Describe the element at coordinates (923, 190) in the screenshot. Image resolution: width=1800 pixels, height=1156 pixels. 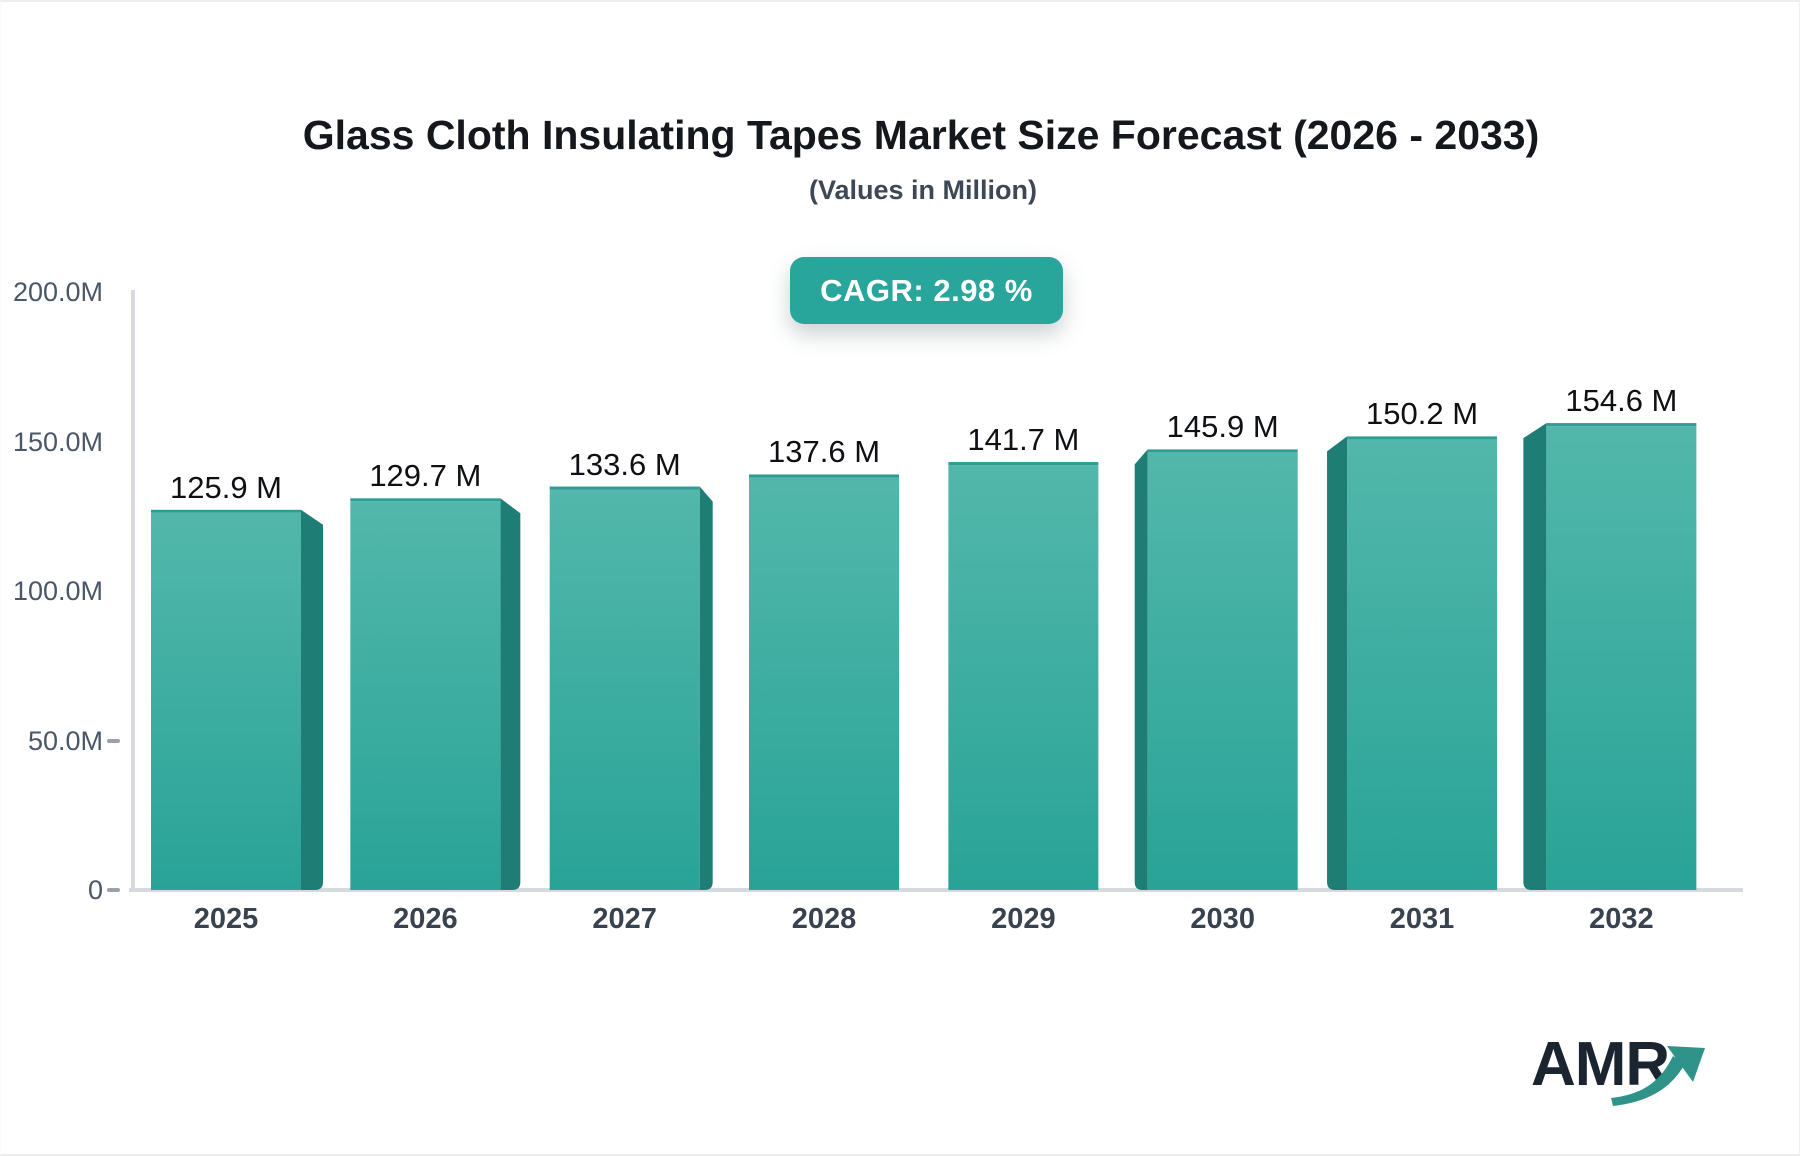
I see `chart-subtitle: (Values in Million)` at that location.